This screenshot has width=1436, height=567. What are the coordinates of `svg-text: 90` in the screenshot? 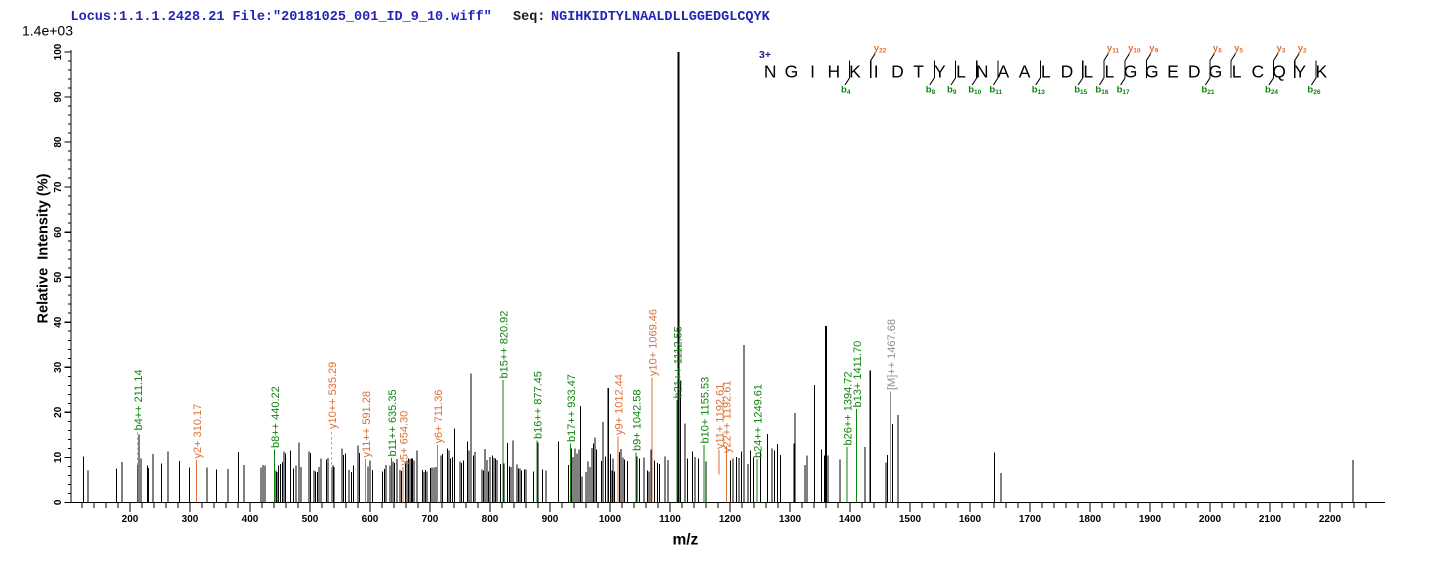 It's located at (58, 97).